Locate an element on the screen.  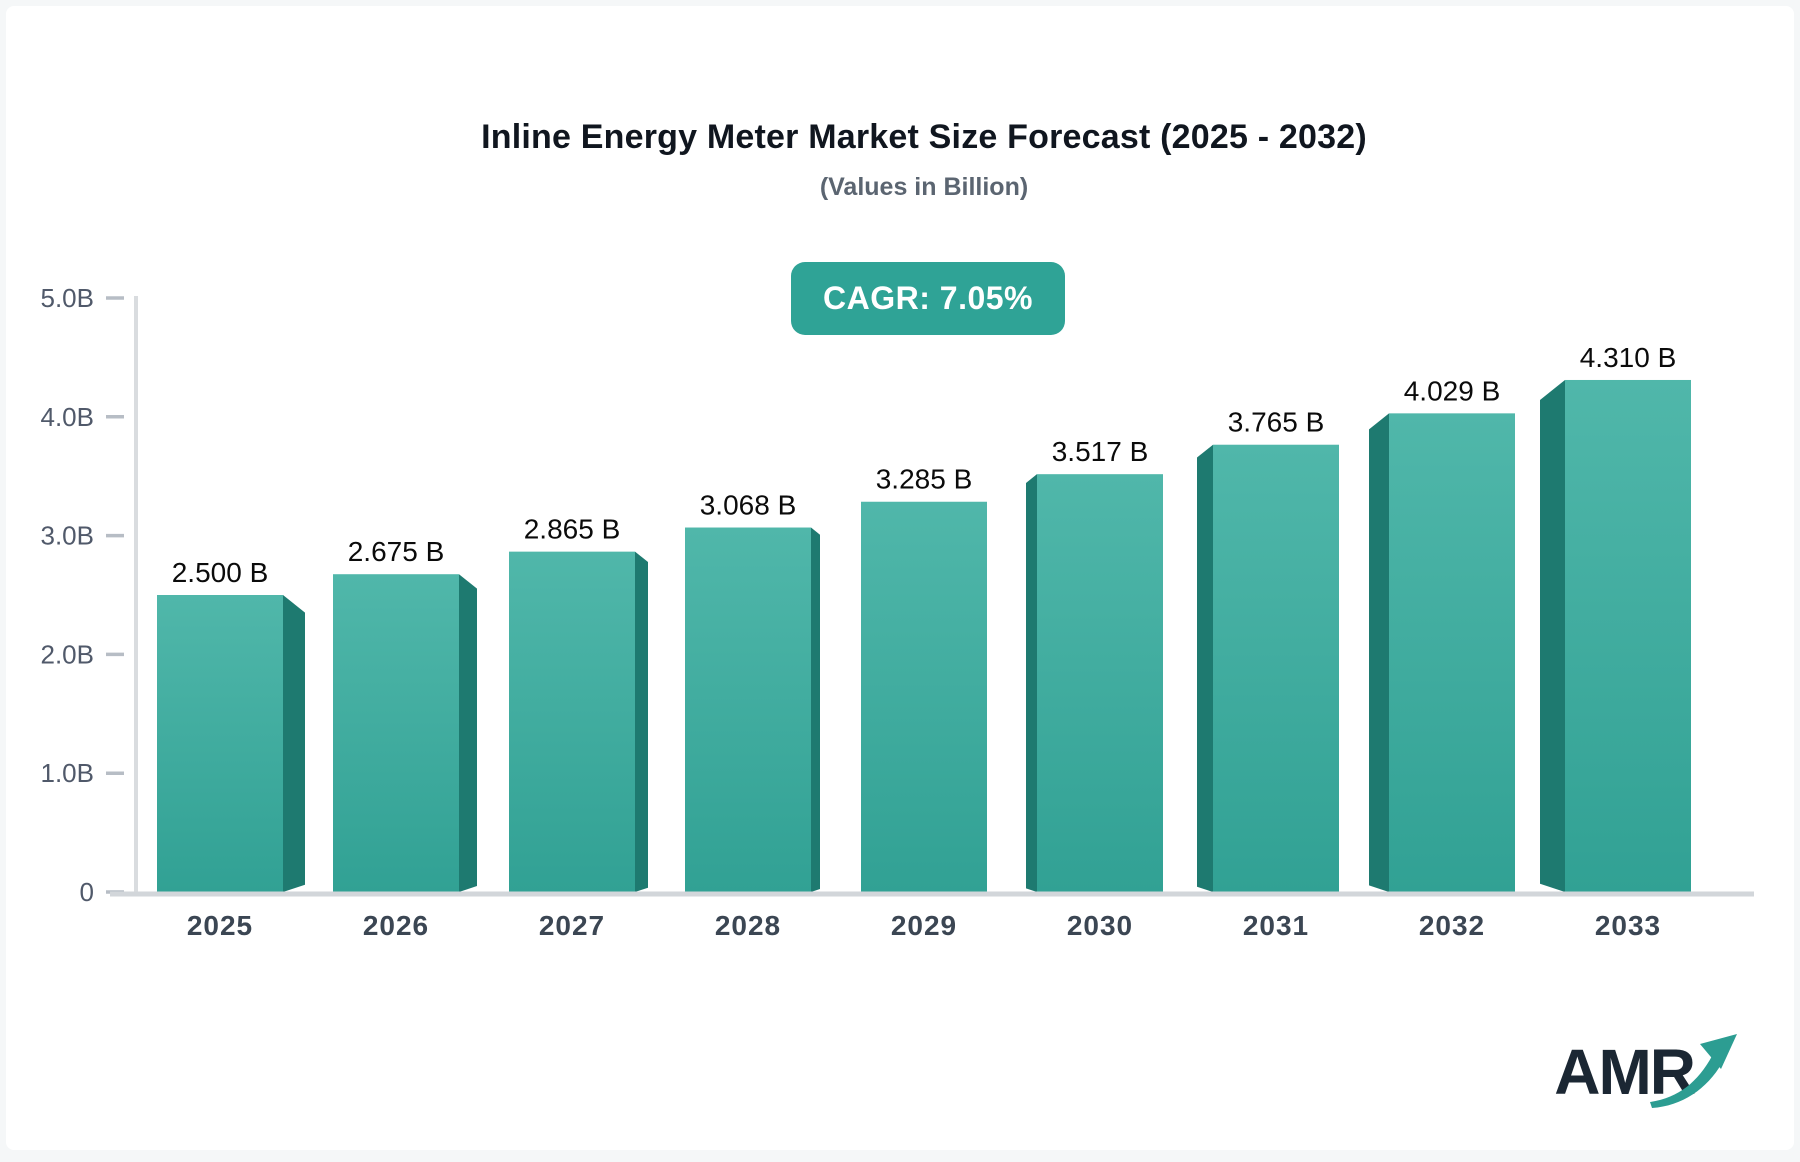
bar-value-label: 2.865 B is located at coordinates (572, 529).